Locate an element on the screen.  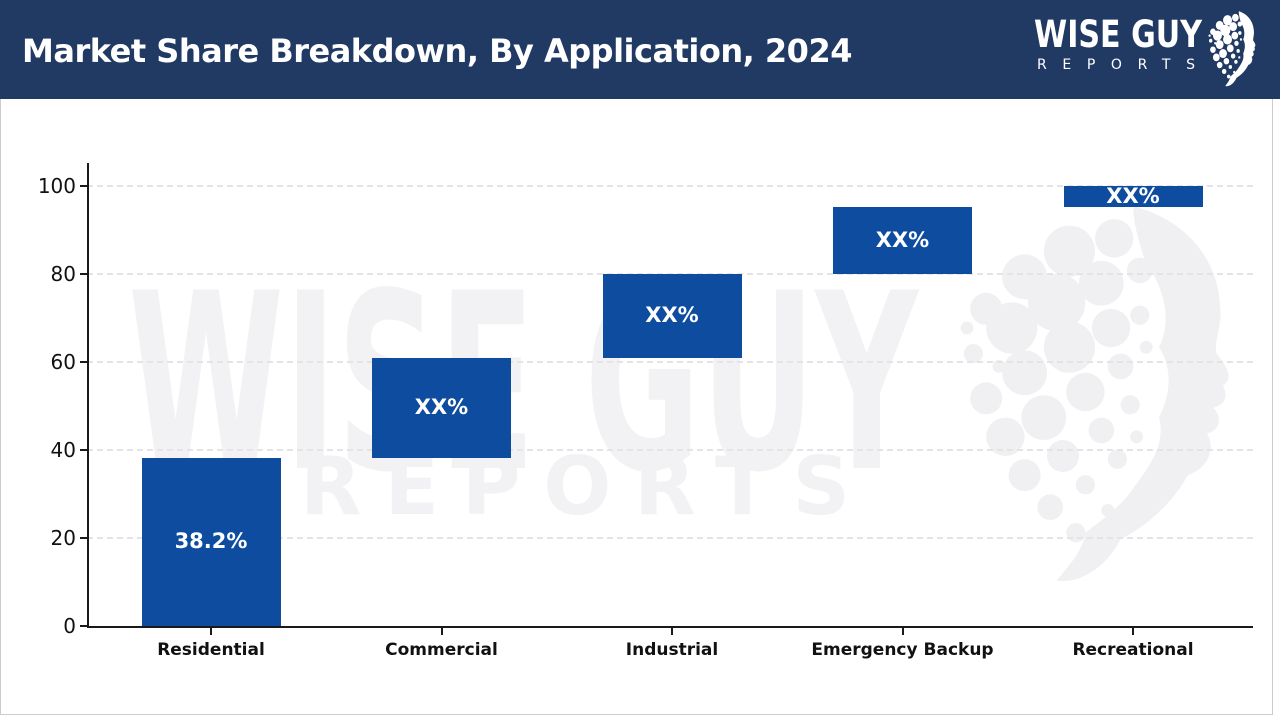
bar-residential: 38.2% is located at coordinates (211, 541).